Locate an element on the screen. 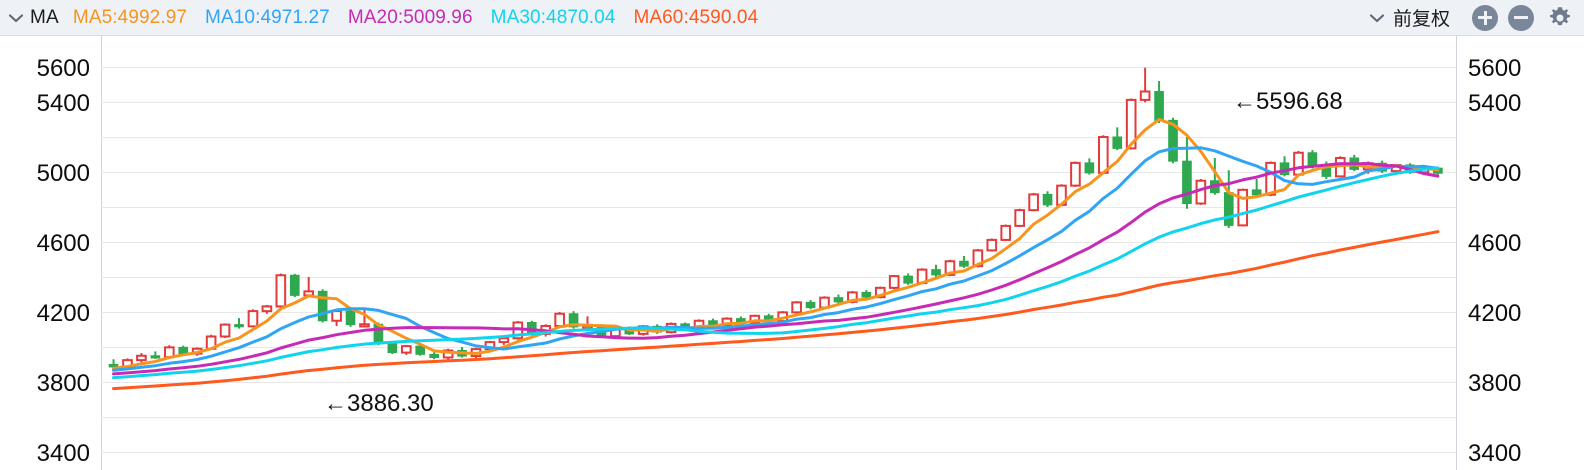 The image size is (1584, 470). low-annotation-arrow-icon: ← is located at coordinates (335, 403).